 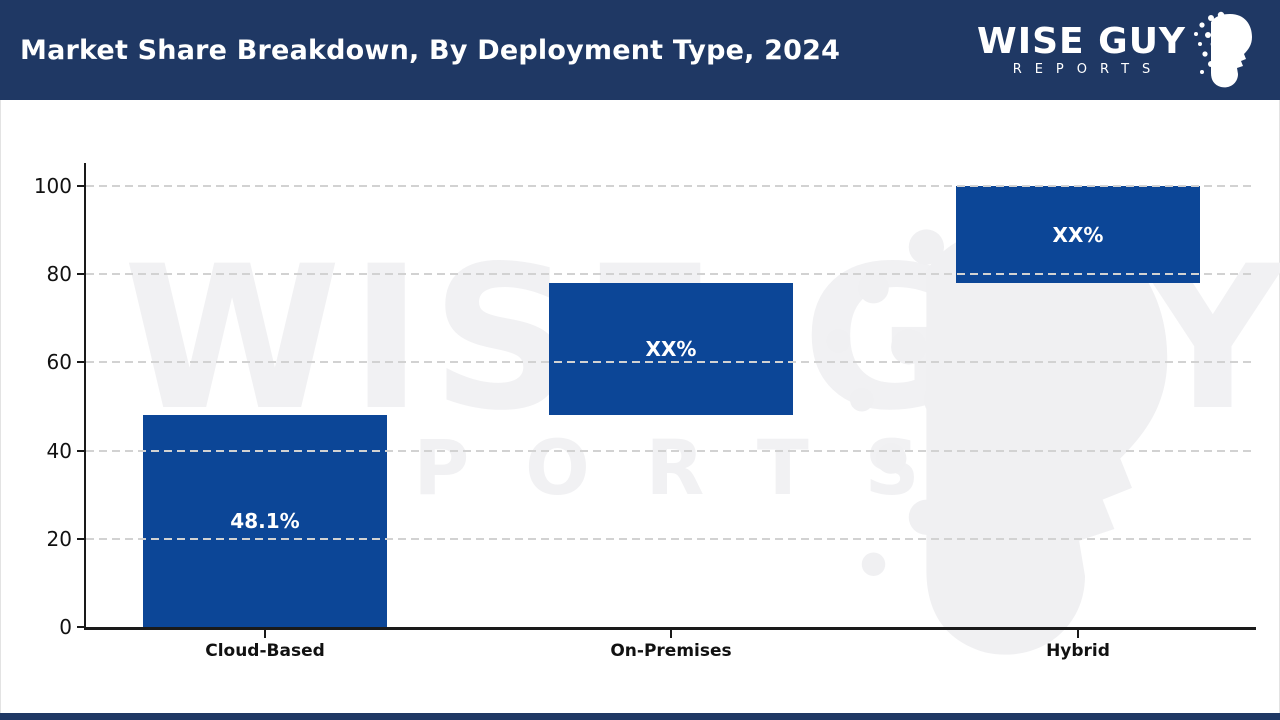 What do you see at coordinates (85, 396) in the screenshot?
I see `y-axis-line` at bounding box center [85, 396].